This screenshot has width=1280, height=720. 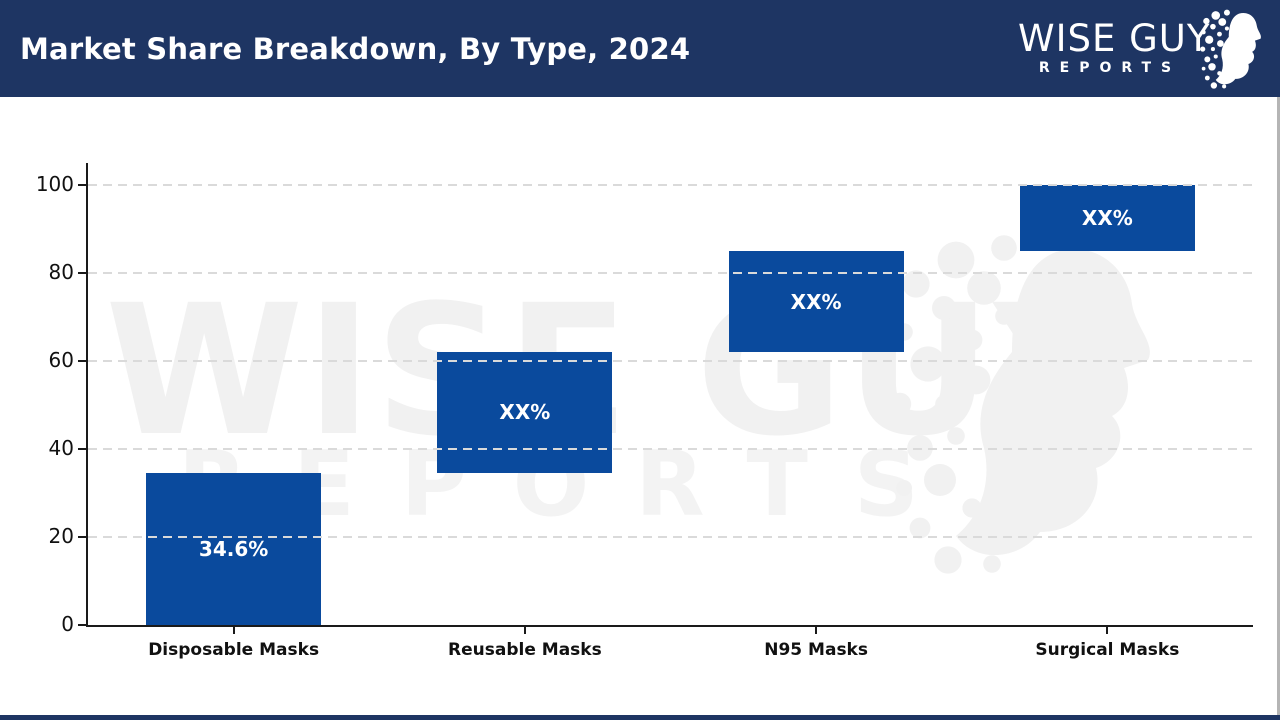 I want to click on right-edge-border, so click(x=1278, y=406).